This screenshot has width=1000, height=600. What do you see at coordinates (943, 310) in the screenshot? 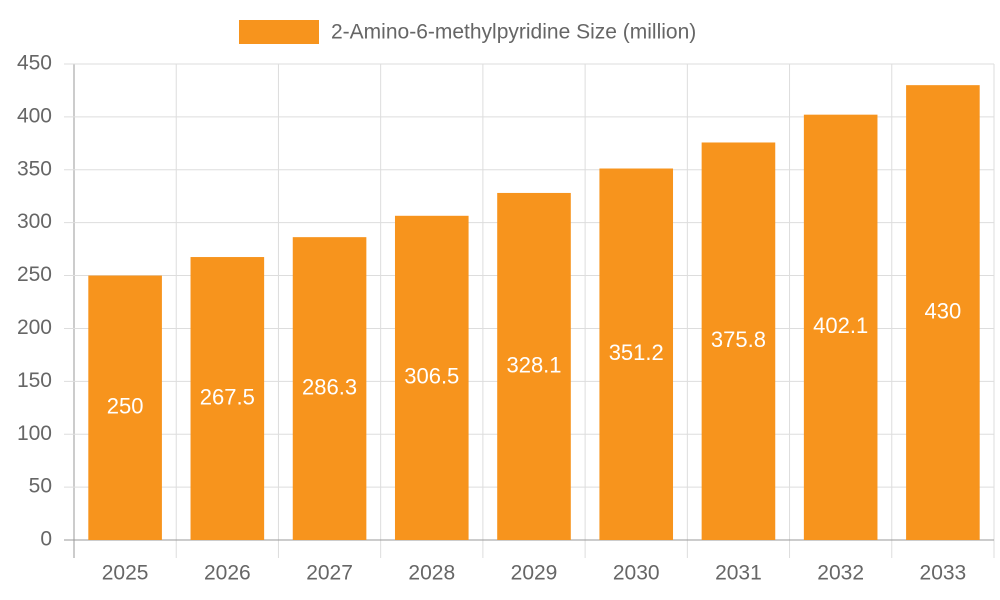
I see `value-label: 430` at bounding box center [943, 310].